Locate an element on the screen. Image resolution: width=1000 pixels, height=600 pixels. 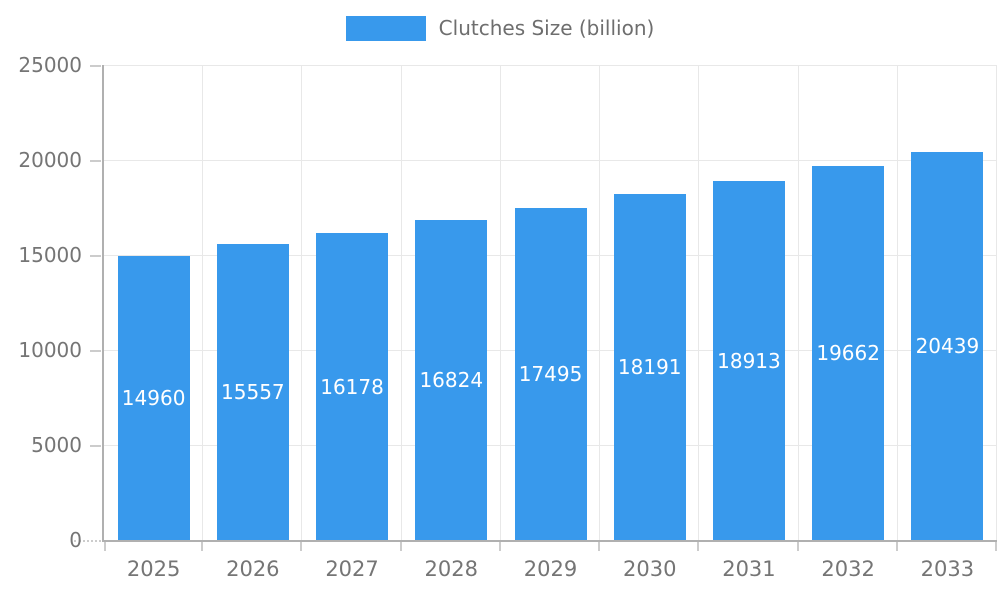
bar-value-label: 20439 is located at coordinates (947, 346).